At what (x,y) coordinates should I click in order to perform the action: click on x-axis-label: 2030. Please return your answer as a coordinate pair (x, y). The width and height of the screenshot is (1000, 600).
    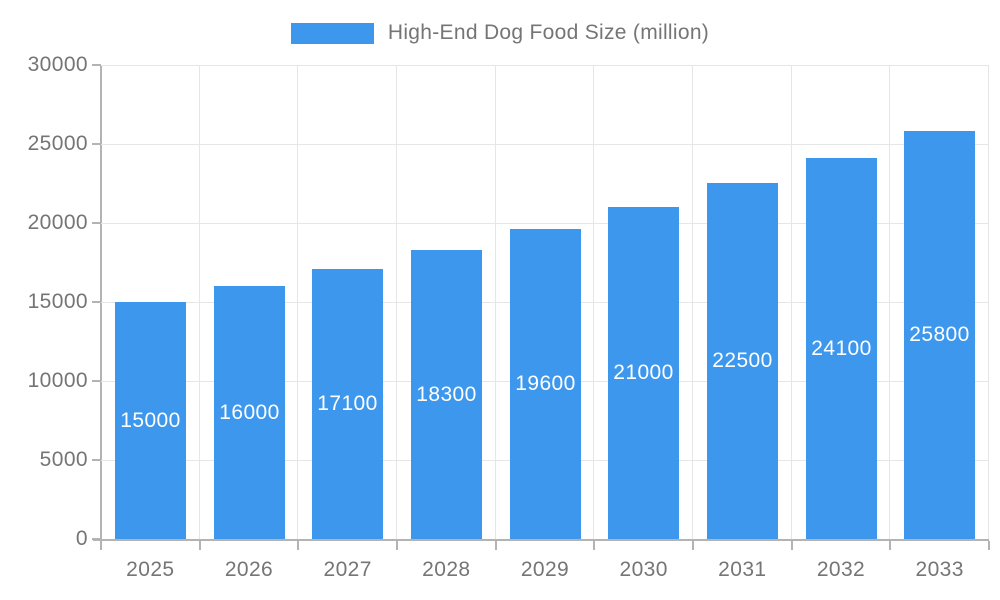
    Looking at the image, I should click on (643, 569).